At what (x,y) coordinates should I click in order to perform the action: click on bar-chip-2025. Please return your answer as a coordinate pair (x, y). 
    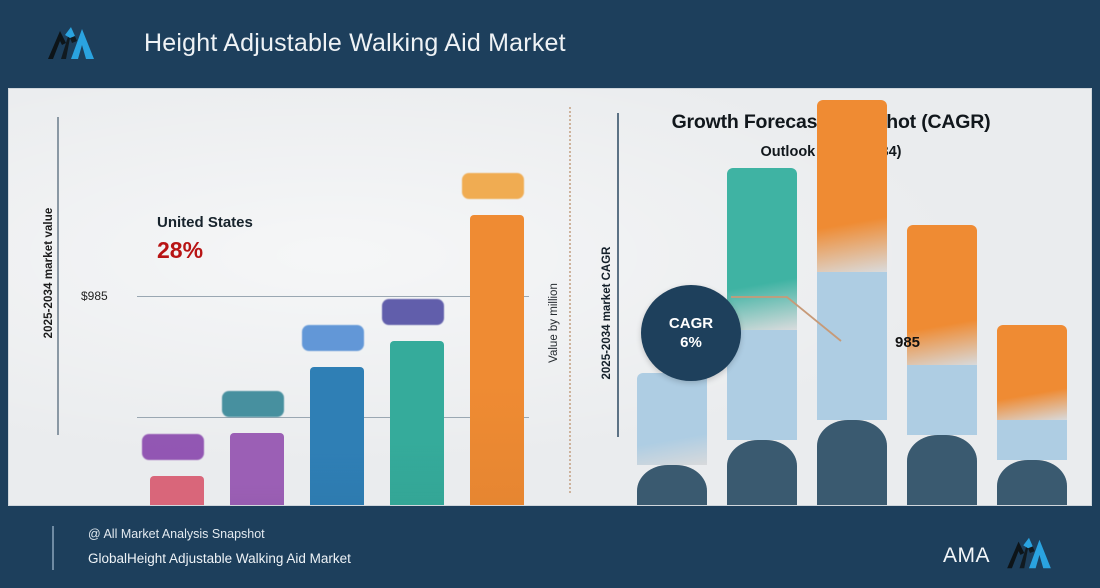
    Looking at the image, I should click on (413, 311).